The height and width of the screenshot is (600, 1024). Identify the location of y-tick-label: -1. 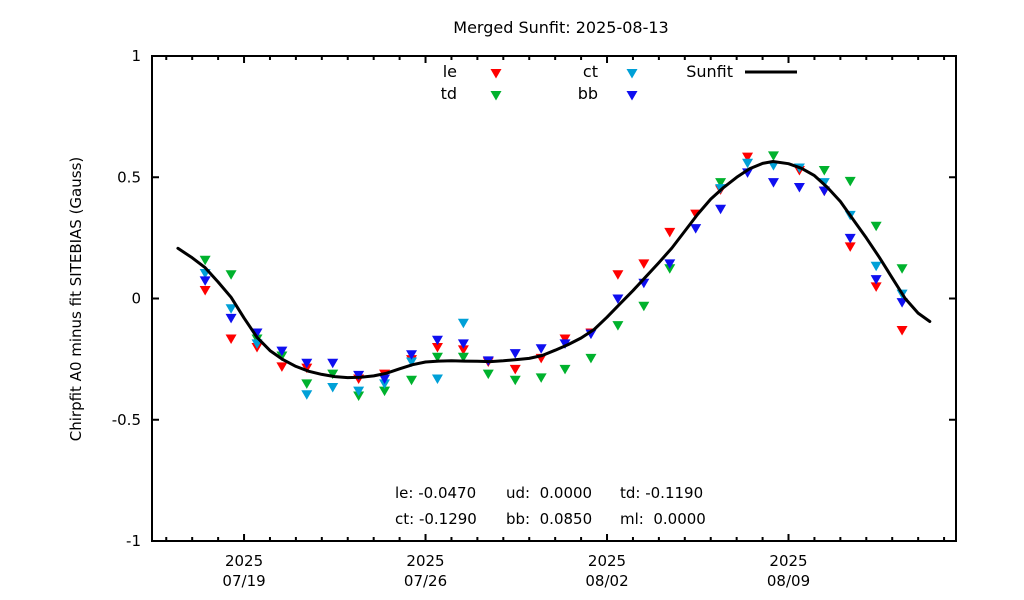
(133, 541).